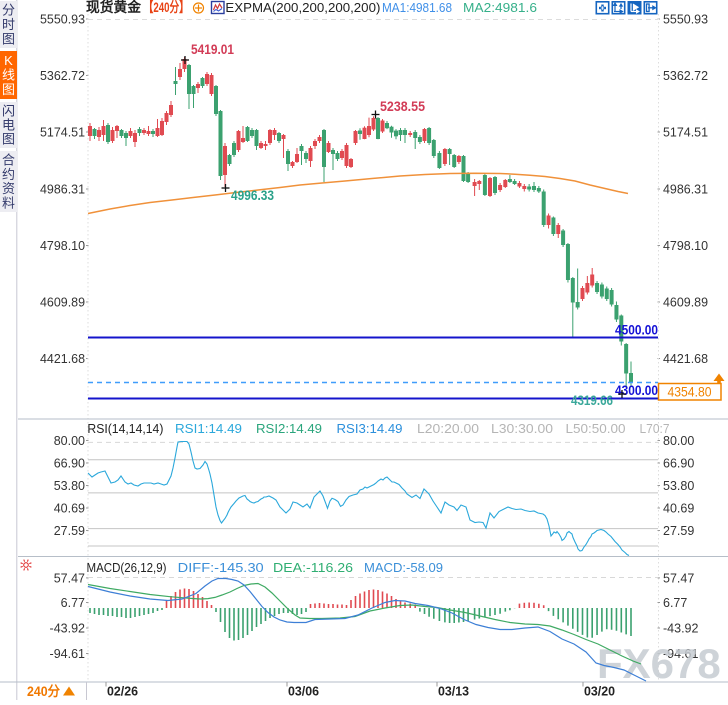 This screenshot has height=705, width=728. I want to click on svg-text: MA2:4981.6, so click(500, 7).